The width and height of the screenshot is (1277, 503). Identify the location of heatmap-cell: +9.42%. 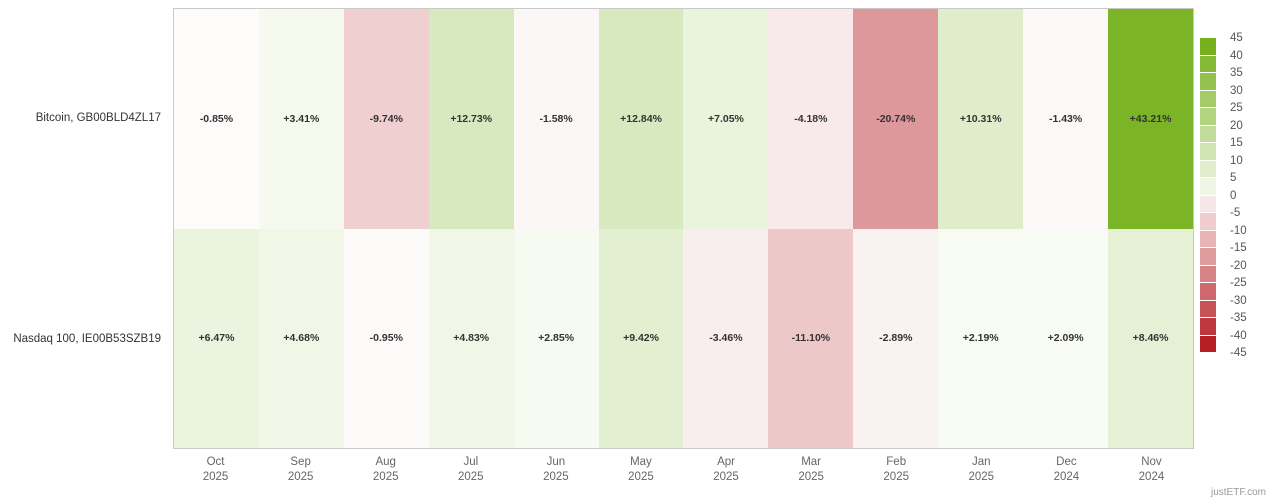
(641, 338).